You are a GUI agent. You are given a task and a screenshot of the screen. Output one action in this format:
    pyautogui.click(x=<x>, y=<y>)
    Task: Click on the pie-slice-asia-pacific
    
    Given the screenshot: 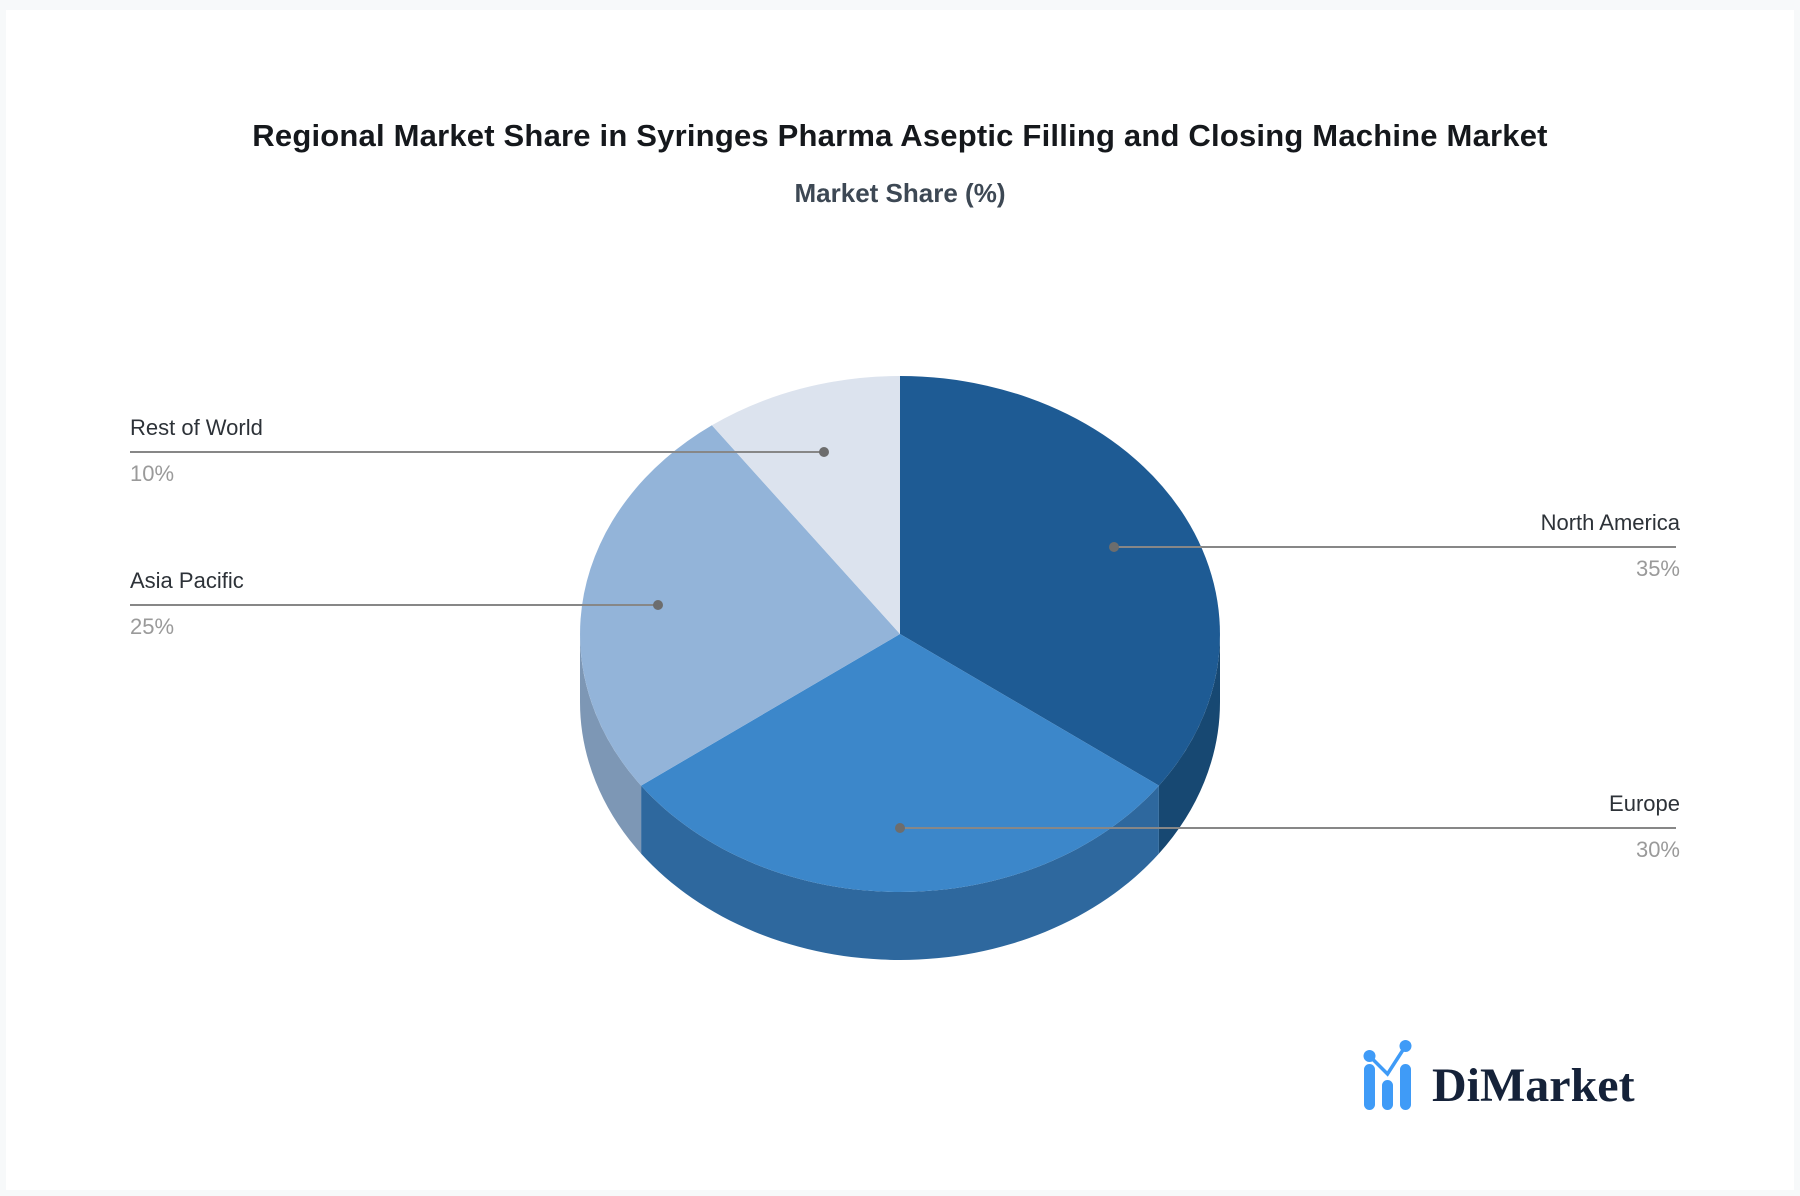 What is the action you would take?
    pyautogui.click(x=740, y=605)
    